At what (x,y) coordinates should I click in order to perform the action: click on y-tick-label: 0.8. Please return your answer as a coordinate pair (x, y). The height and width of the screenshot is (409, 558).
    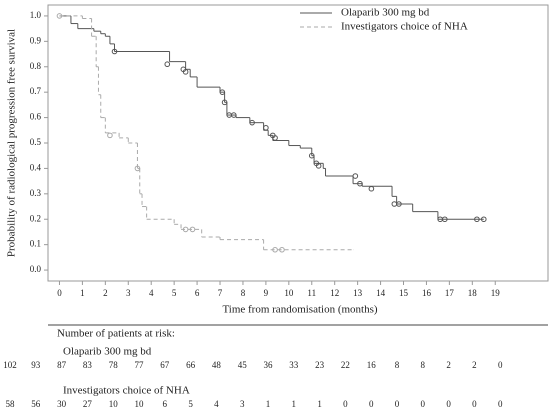
    Looking at the image, I should click on (36, 66).